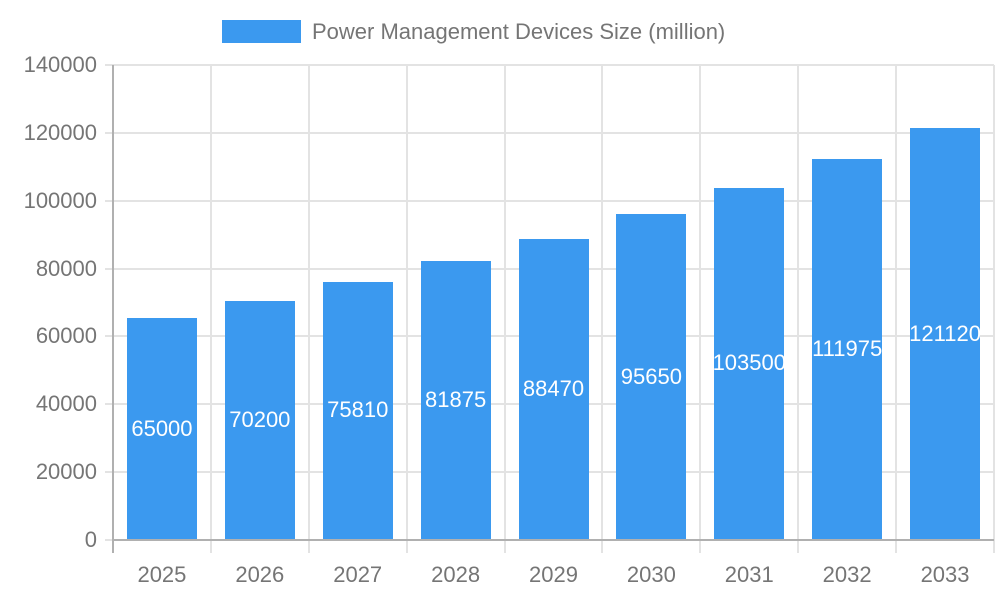 The width and height of the screenshot is (1000, 600). I want to click on bar-value-label: 121120, so click(945, 333).